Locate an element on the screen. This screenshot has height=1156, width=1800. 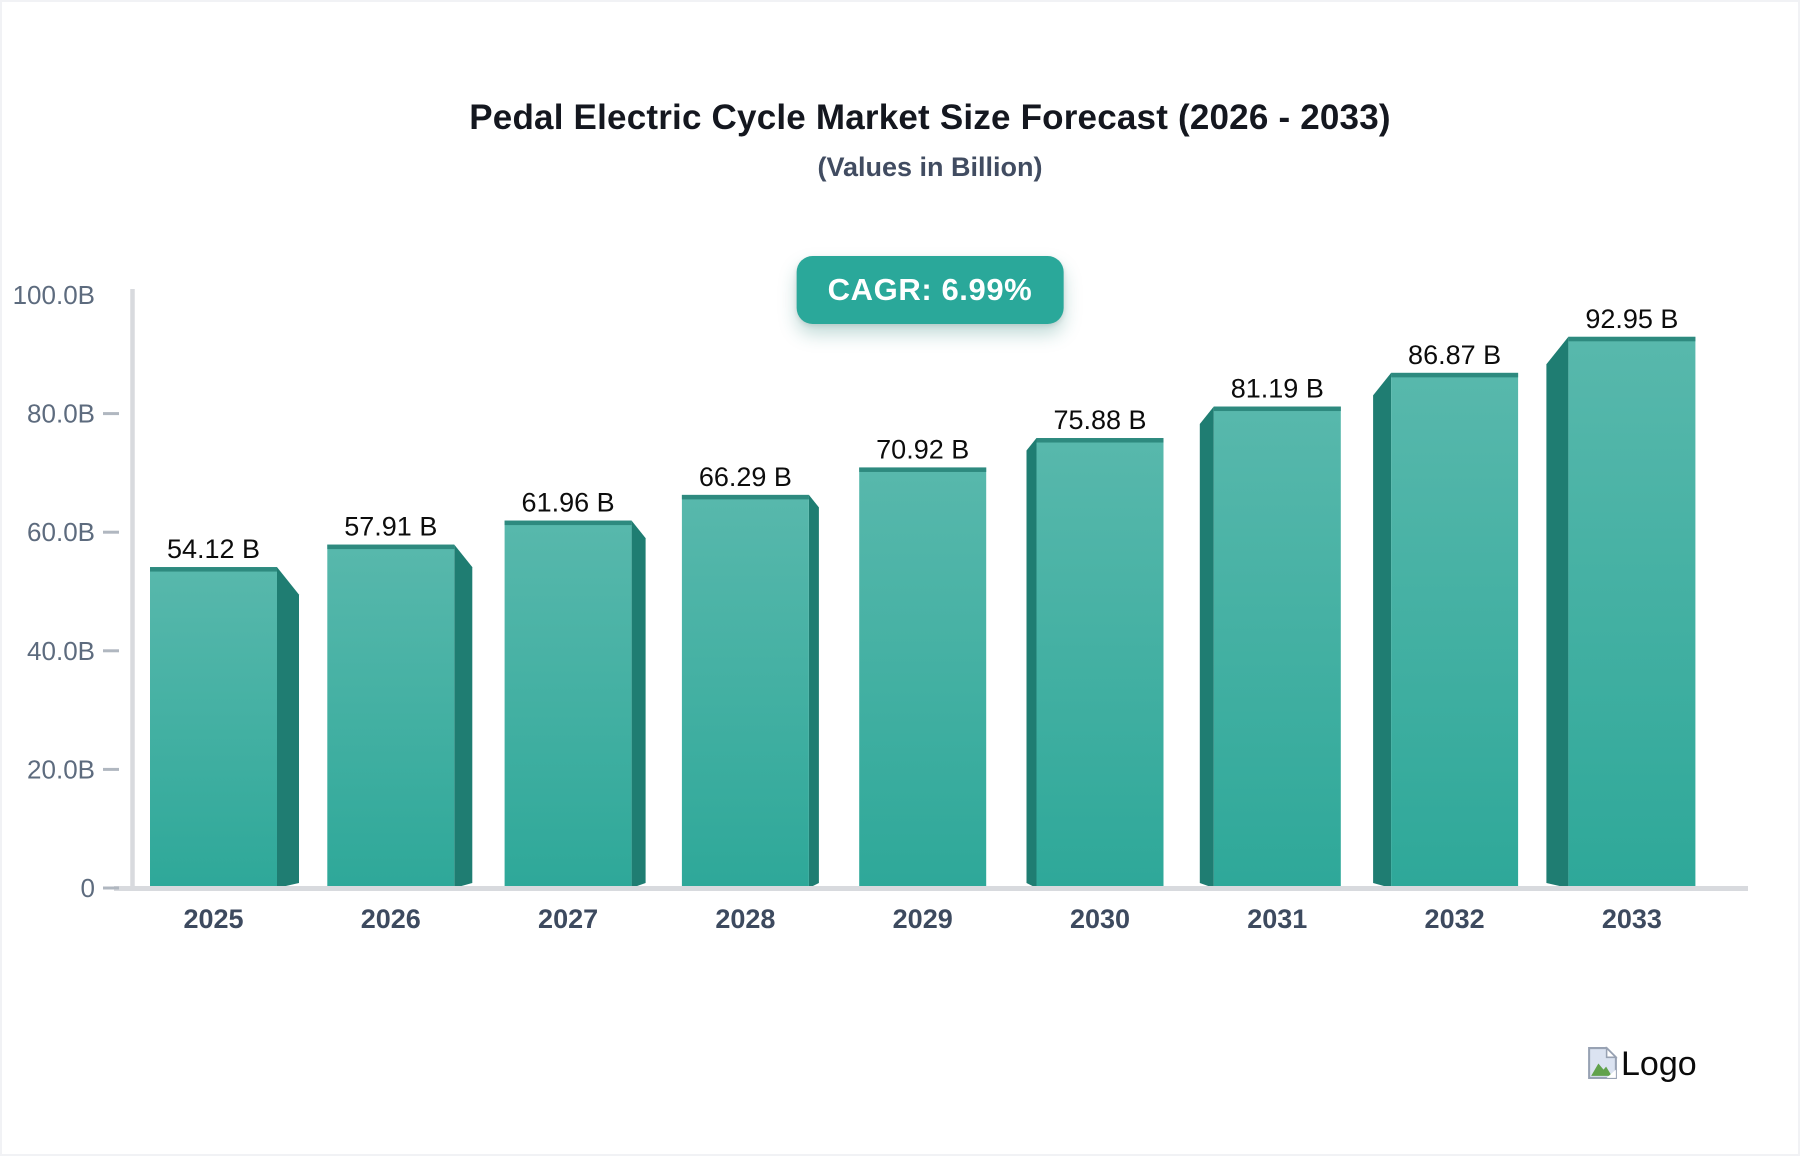
chart-subtitle: (Values in Billion) is located at coordinates (930, 167).